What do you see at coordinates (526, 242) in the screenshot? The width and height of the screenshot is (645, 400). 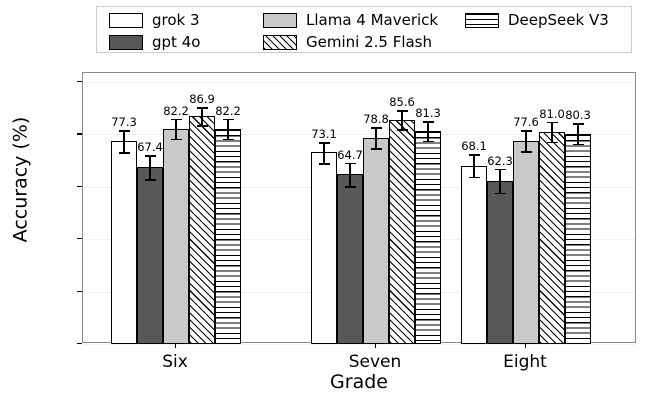 I see `bar-eight-llama-4-maverick` at bounding box center [526, 242].